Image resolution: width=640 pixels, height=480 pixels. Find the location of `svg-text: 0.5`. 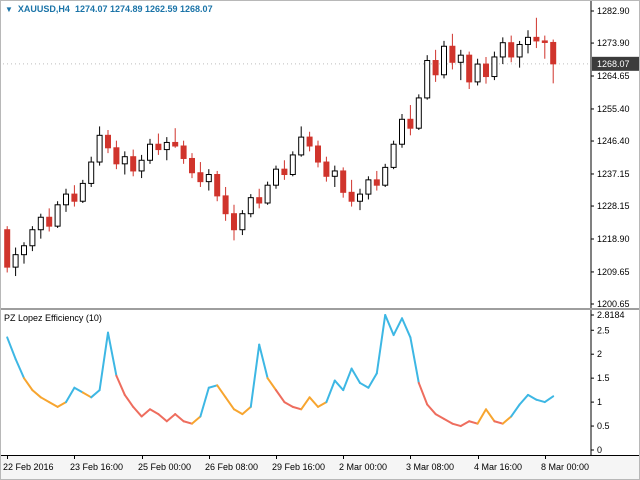

svg-text: 0.5 is located at coordinates (603, 426).